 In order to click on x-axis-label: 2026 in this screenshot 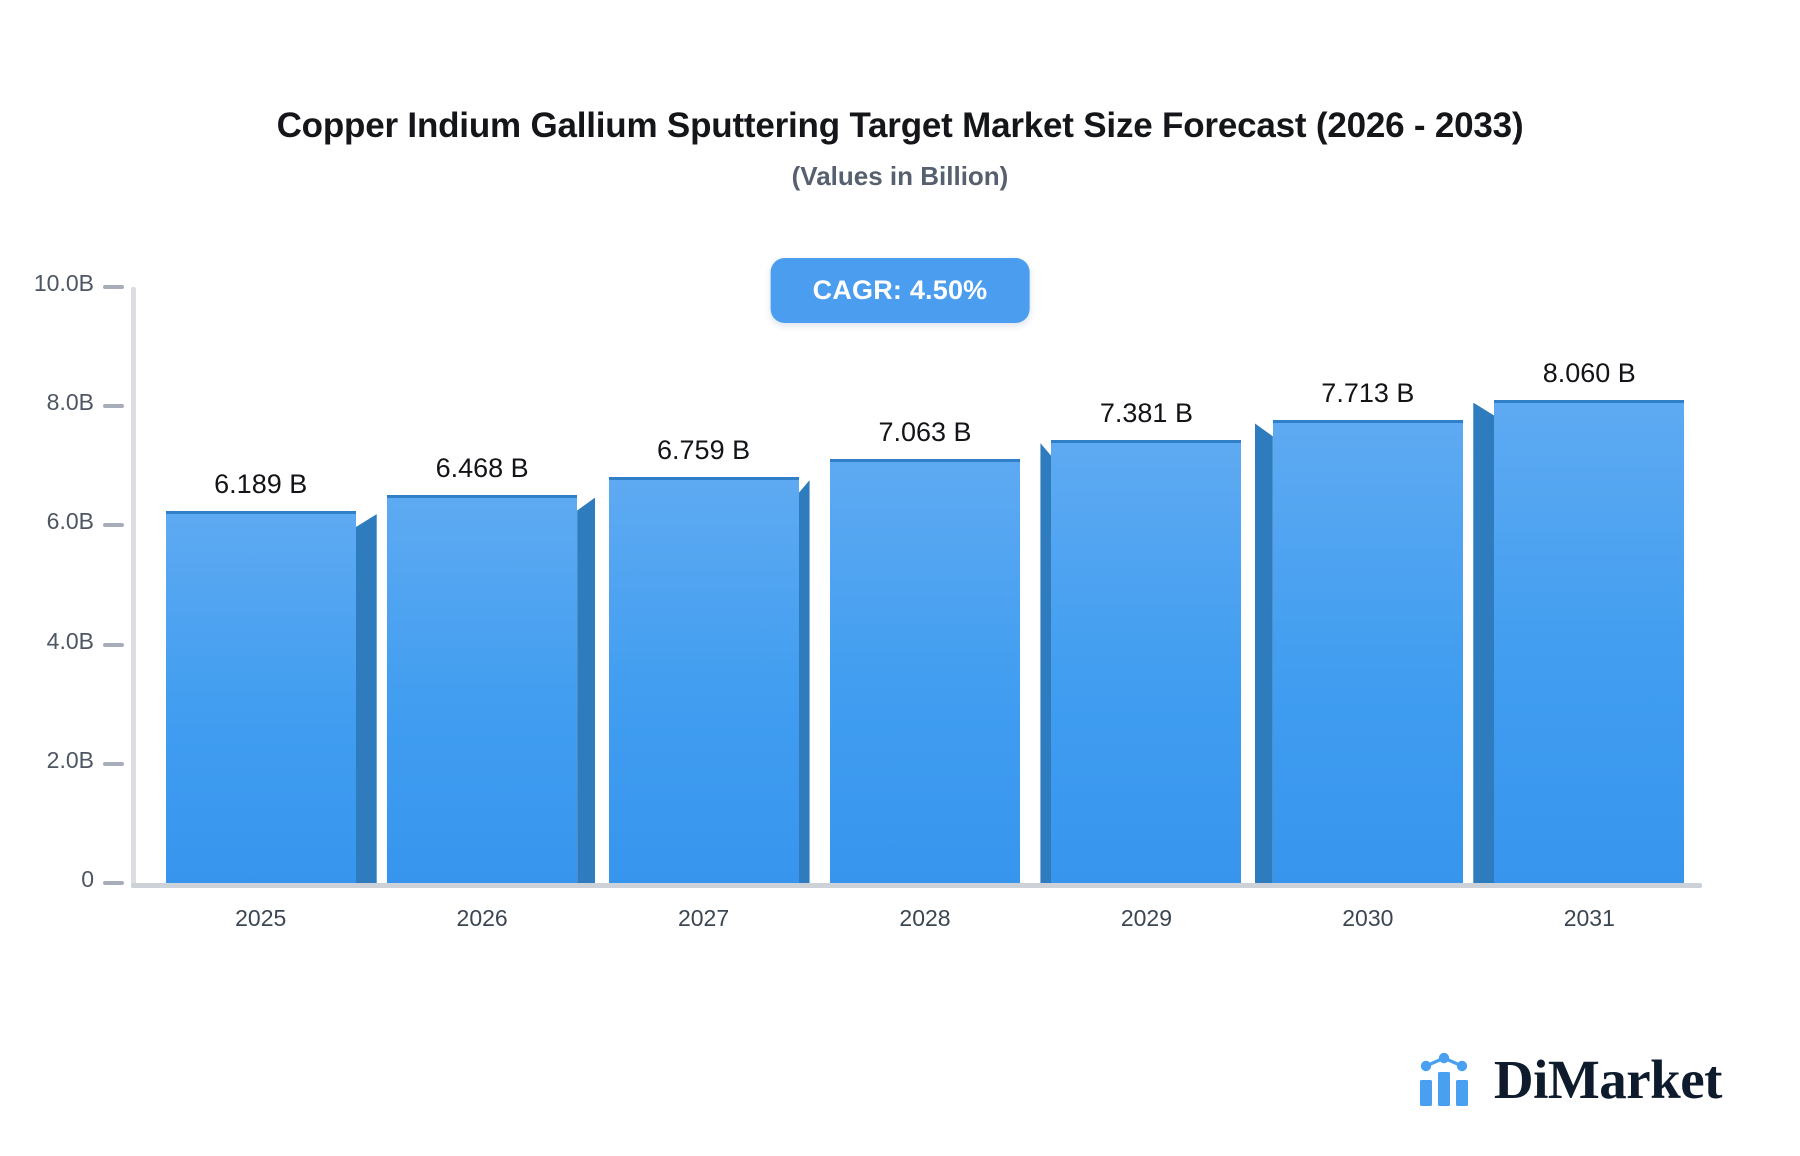, I will do `click(482, 918)`.